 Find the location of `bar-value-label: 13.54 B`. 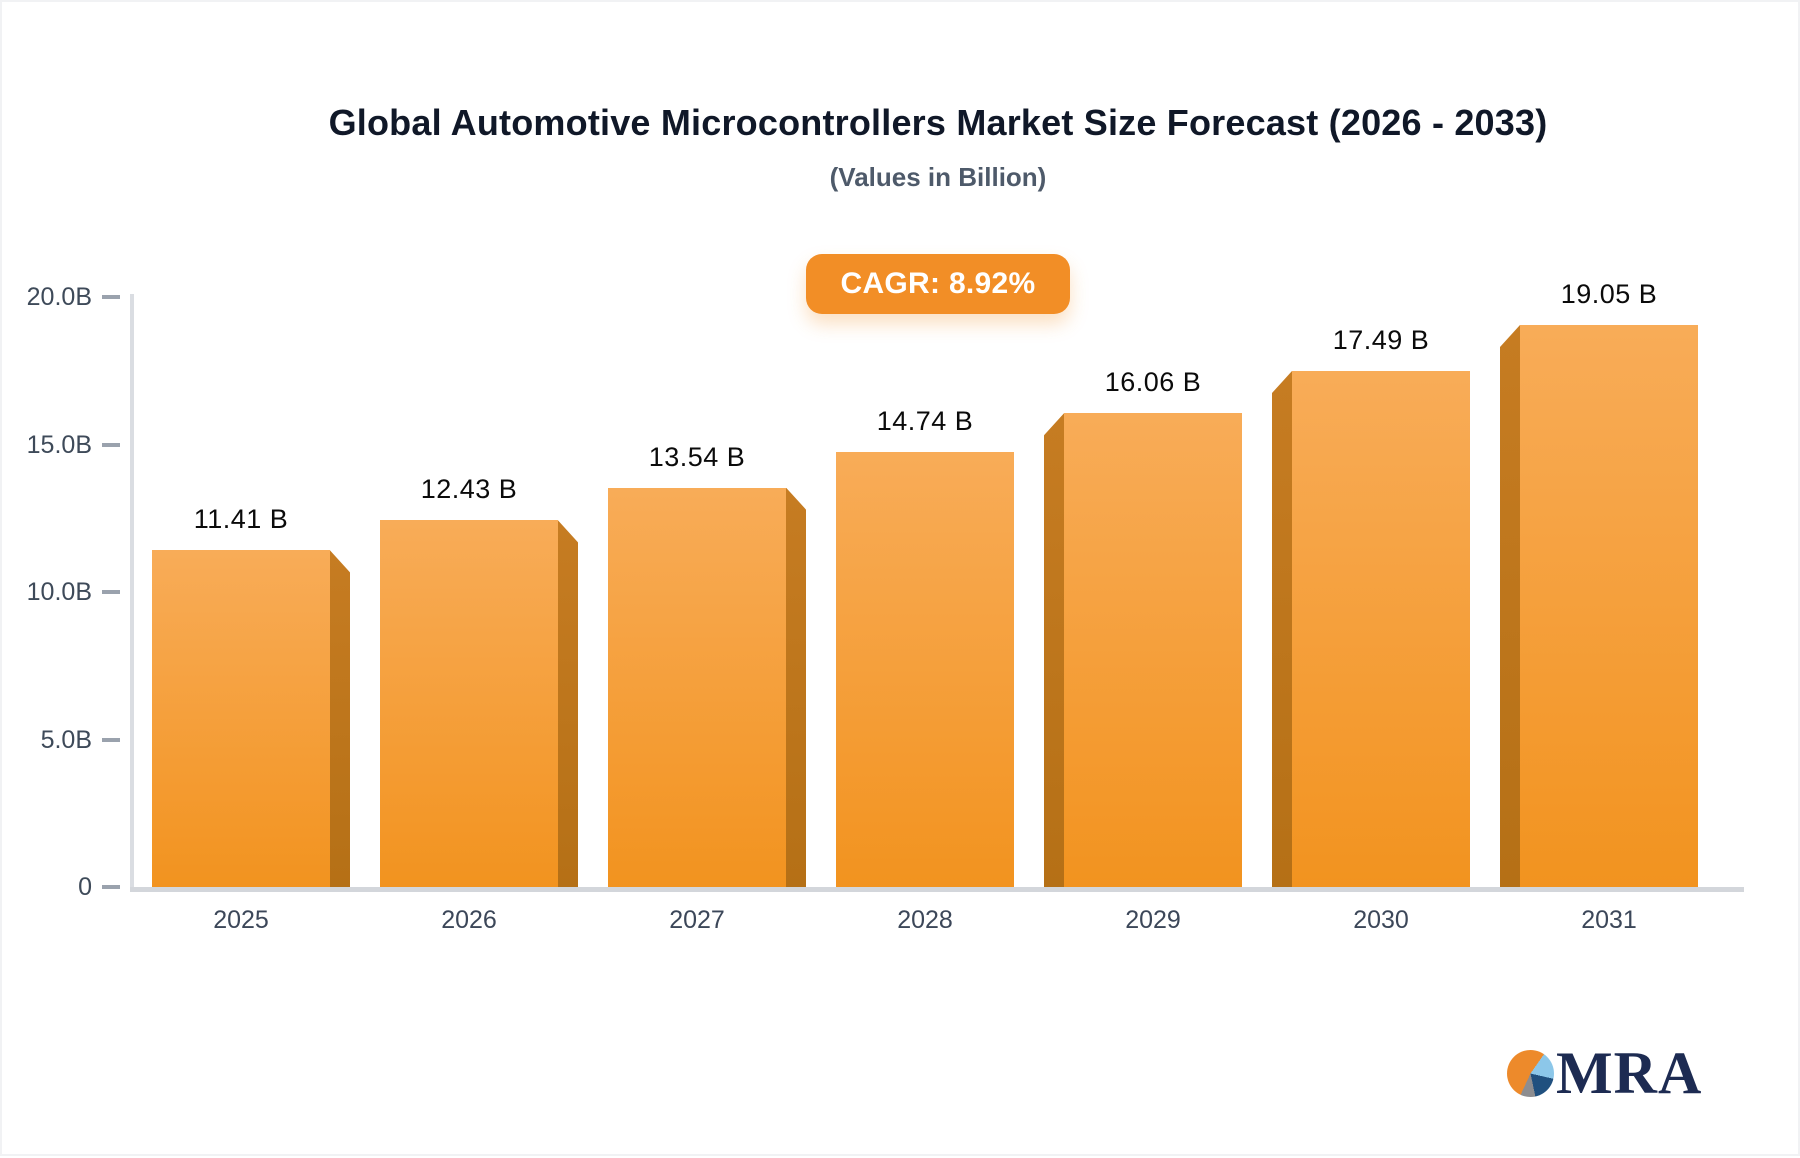

bar-value-label: 13.54 B is located at coordinates (697, 456).